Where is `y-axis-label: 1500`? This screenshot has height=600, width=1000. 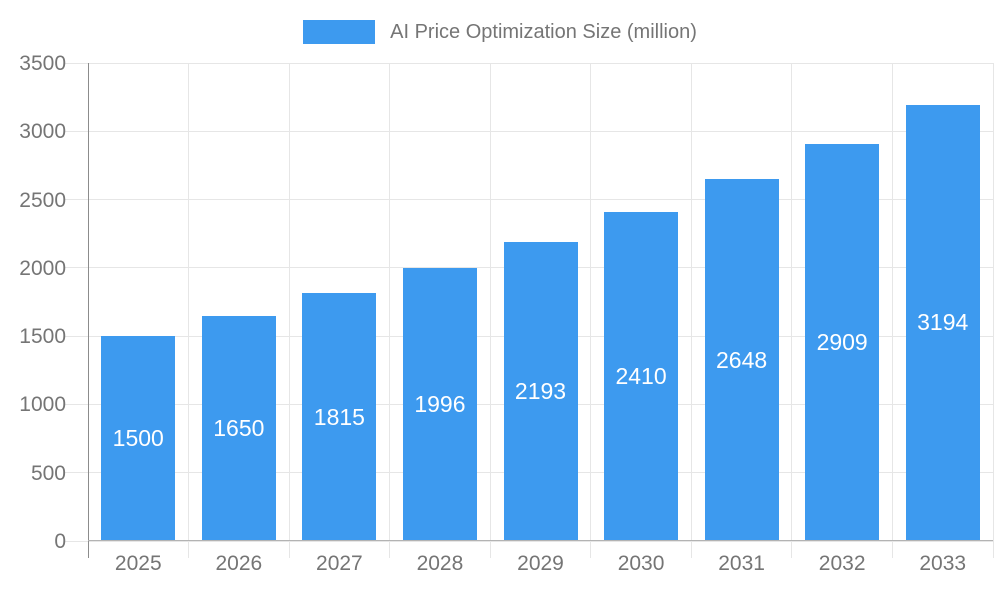
y-axis-label: 1500 is located at coordinates (42, 337).